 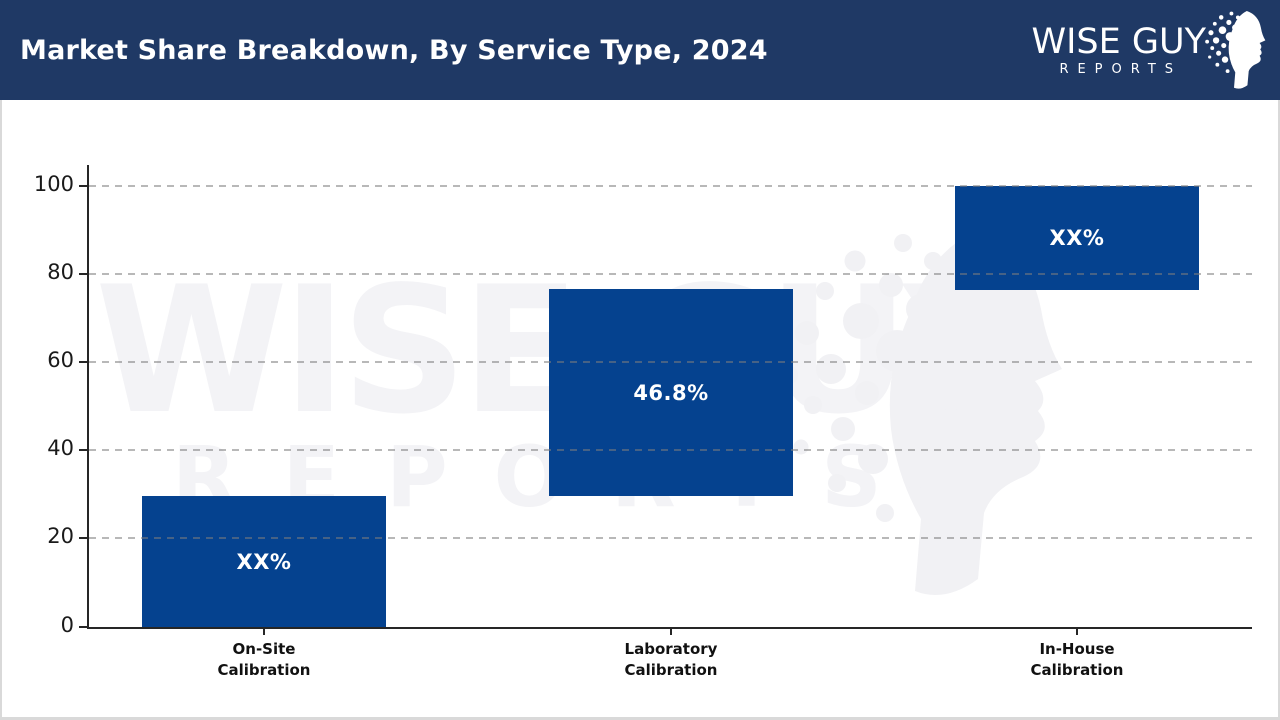 I want to click on bar-laboratory-calibration: 46.8%, so click(x=671, y=392).